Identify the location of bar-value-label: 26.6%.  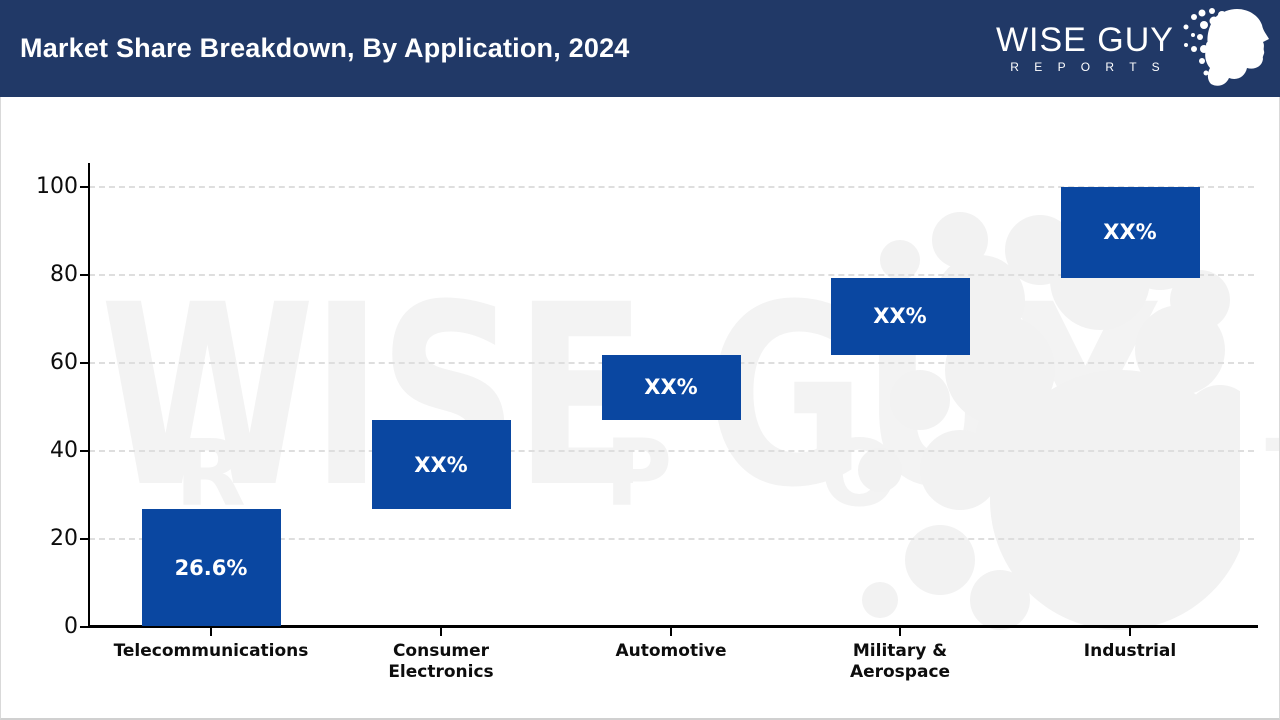
(211, 567).